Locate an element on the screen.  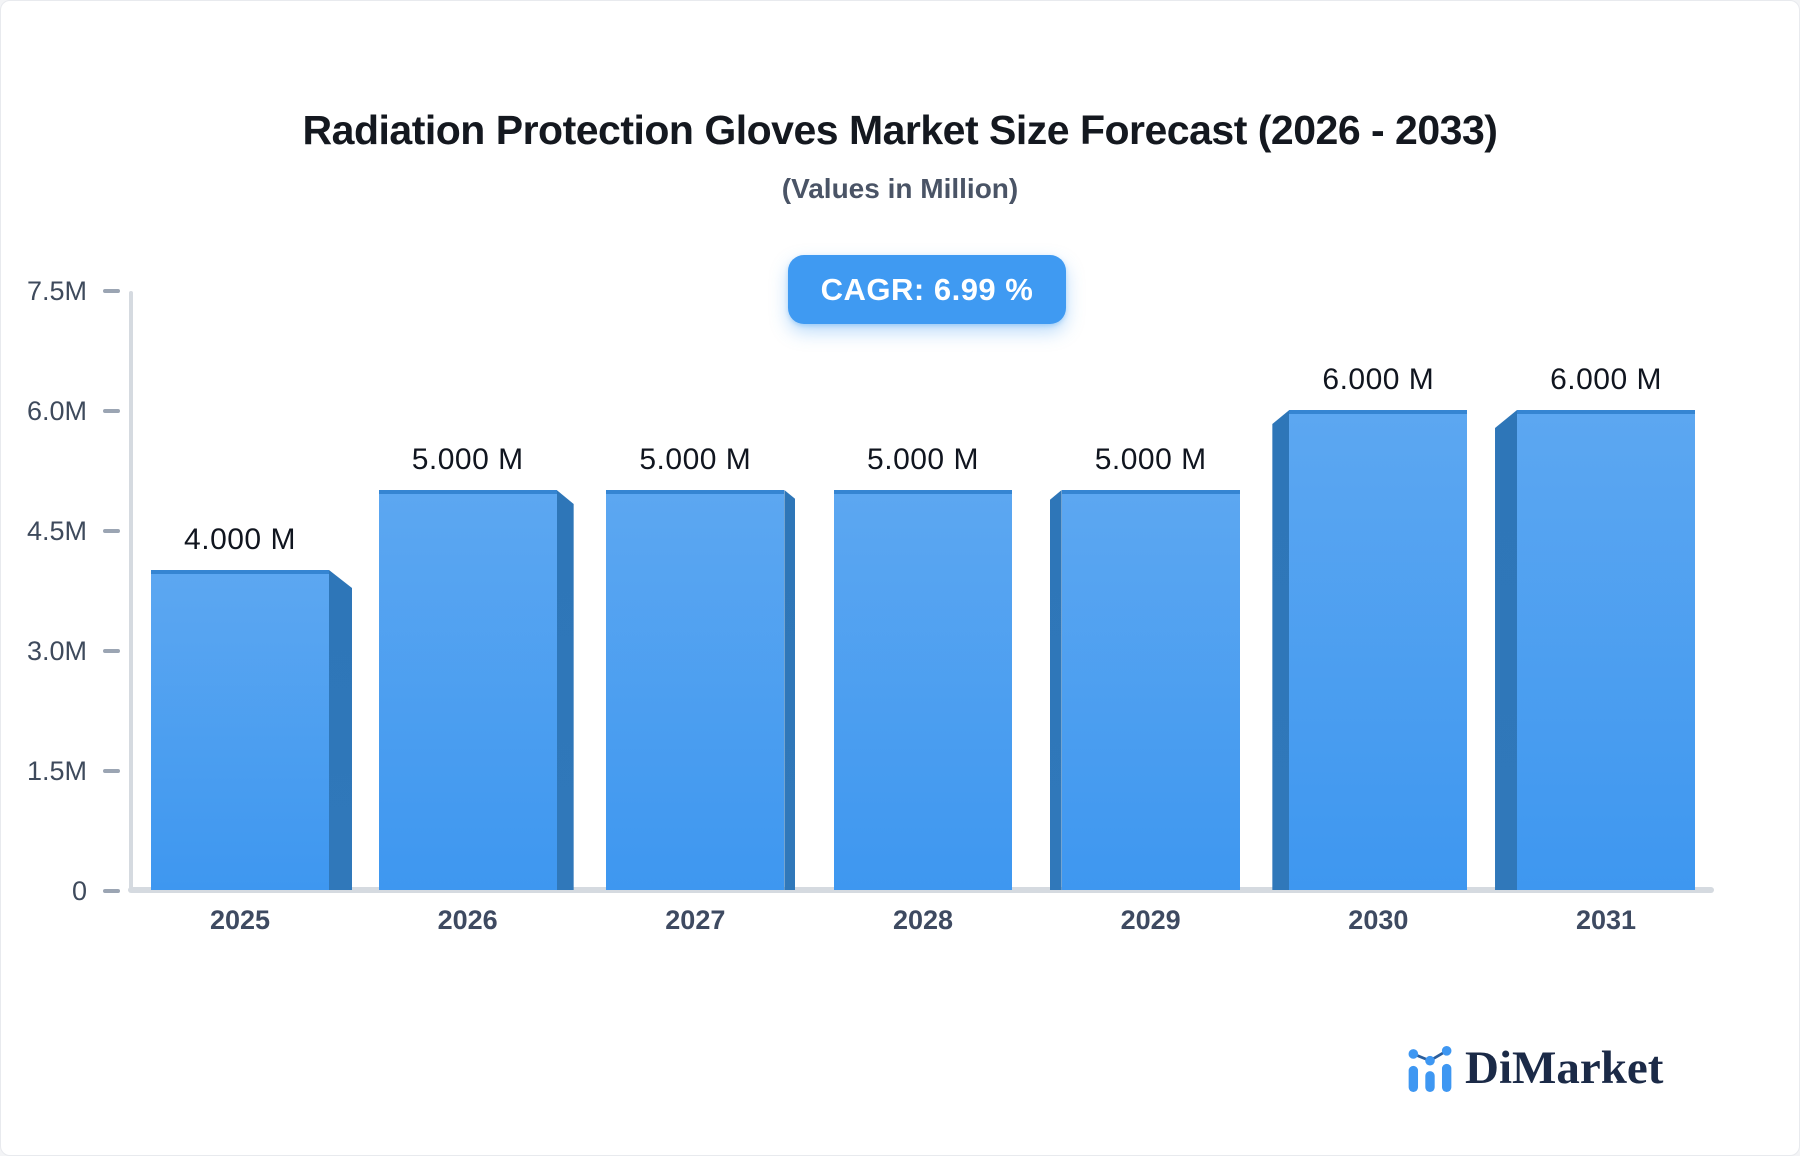
x-axis-baseline is located at coordinates (921, 890).